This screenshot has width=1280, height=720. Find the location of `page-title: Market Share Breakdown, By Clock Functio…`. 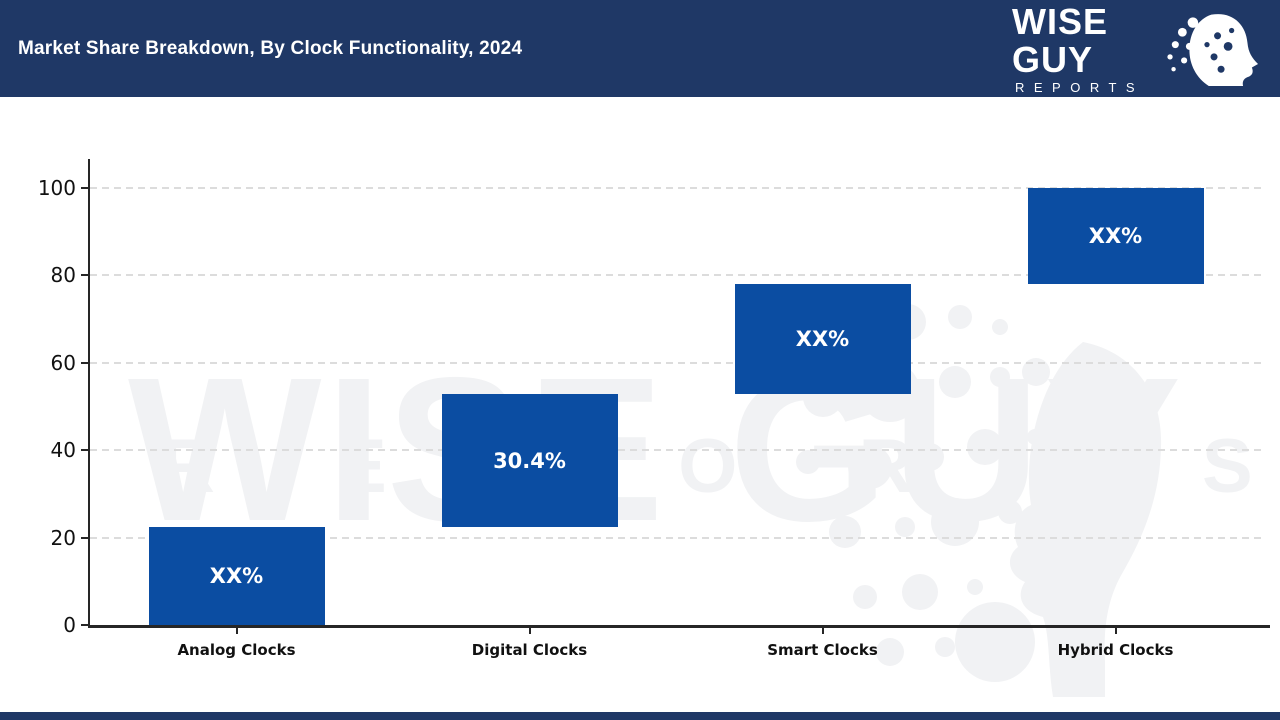

page-title: Market Share Breakdown, By Clock Functio… is located at coordinates (270, 48).